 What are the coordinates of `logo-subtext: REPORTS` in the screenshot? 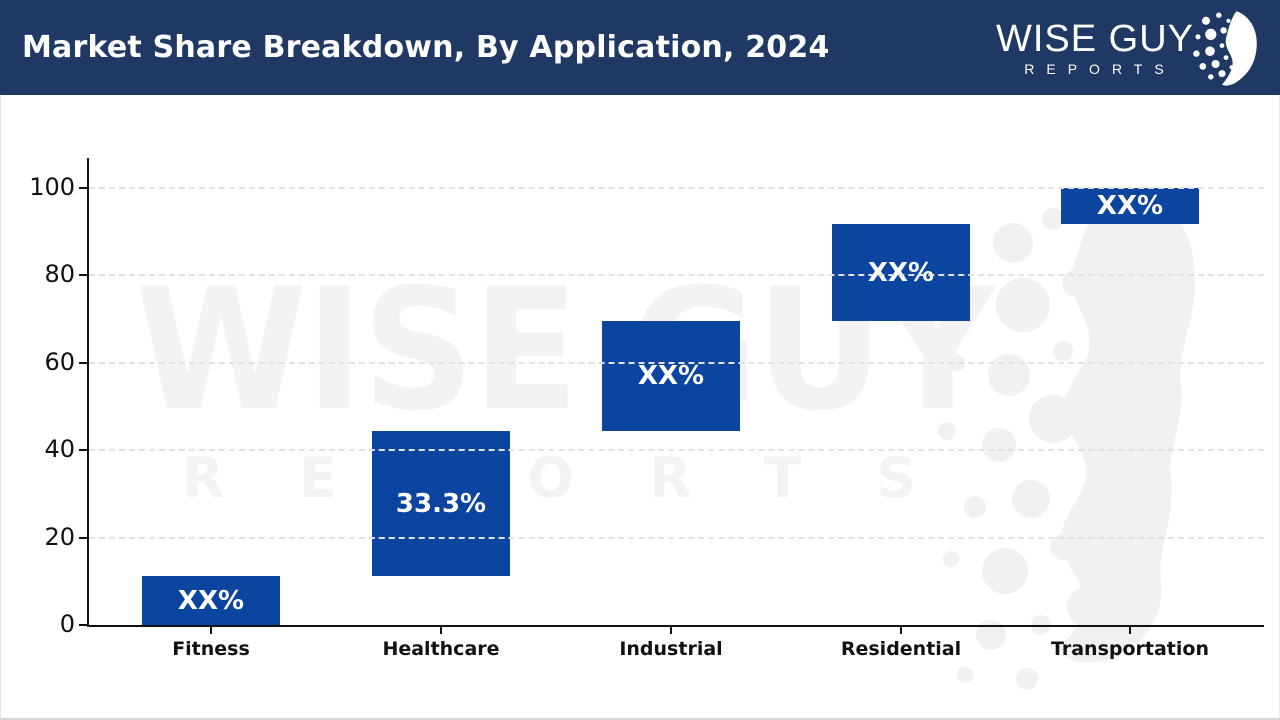 It's located at (1100, 68).